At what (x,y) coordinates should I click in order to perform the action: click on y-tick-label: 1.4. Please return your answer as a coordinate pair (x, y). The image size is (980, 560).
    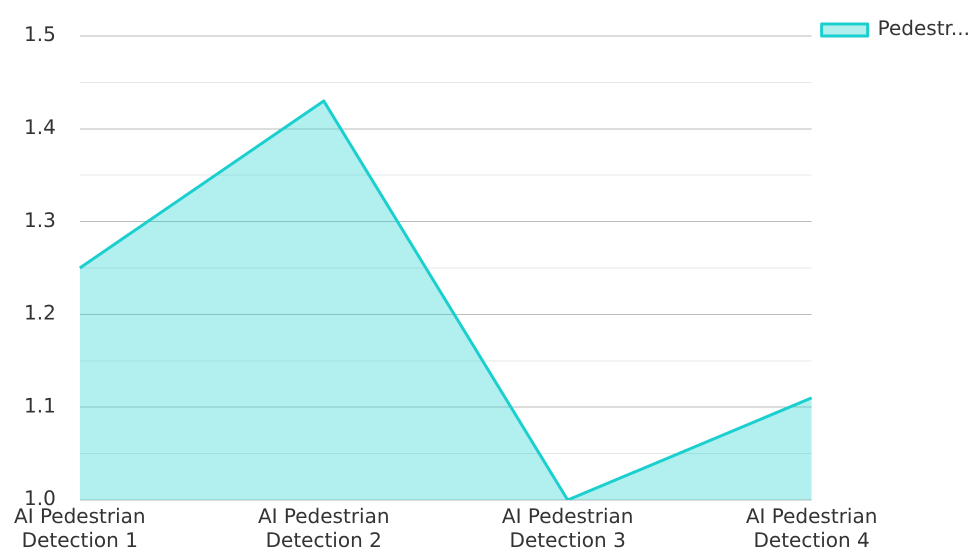
    Looking at the image, I should click on (40, 127).